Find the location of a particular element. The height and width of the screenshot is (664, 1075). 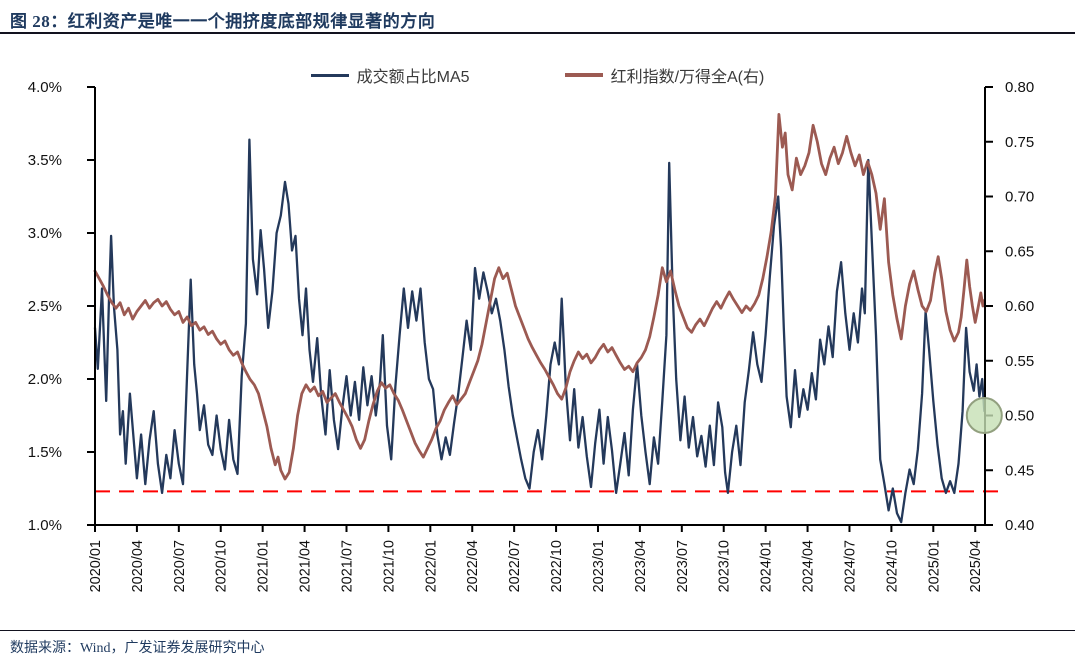

right-axis-tick-label: 0.60 is located at coordinates (1019, 306).